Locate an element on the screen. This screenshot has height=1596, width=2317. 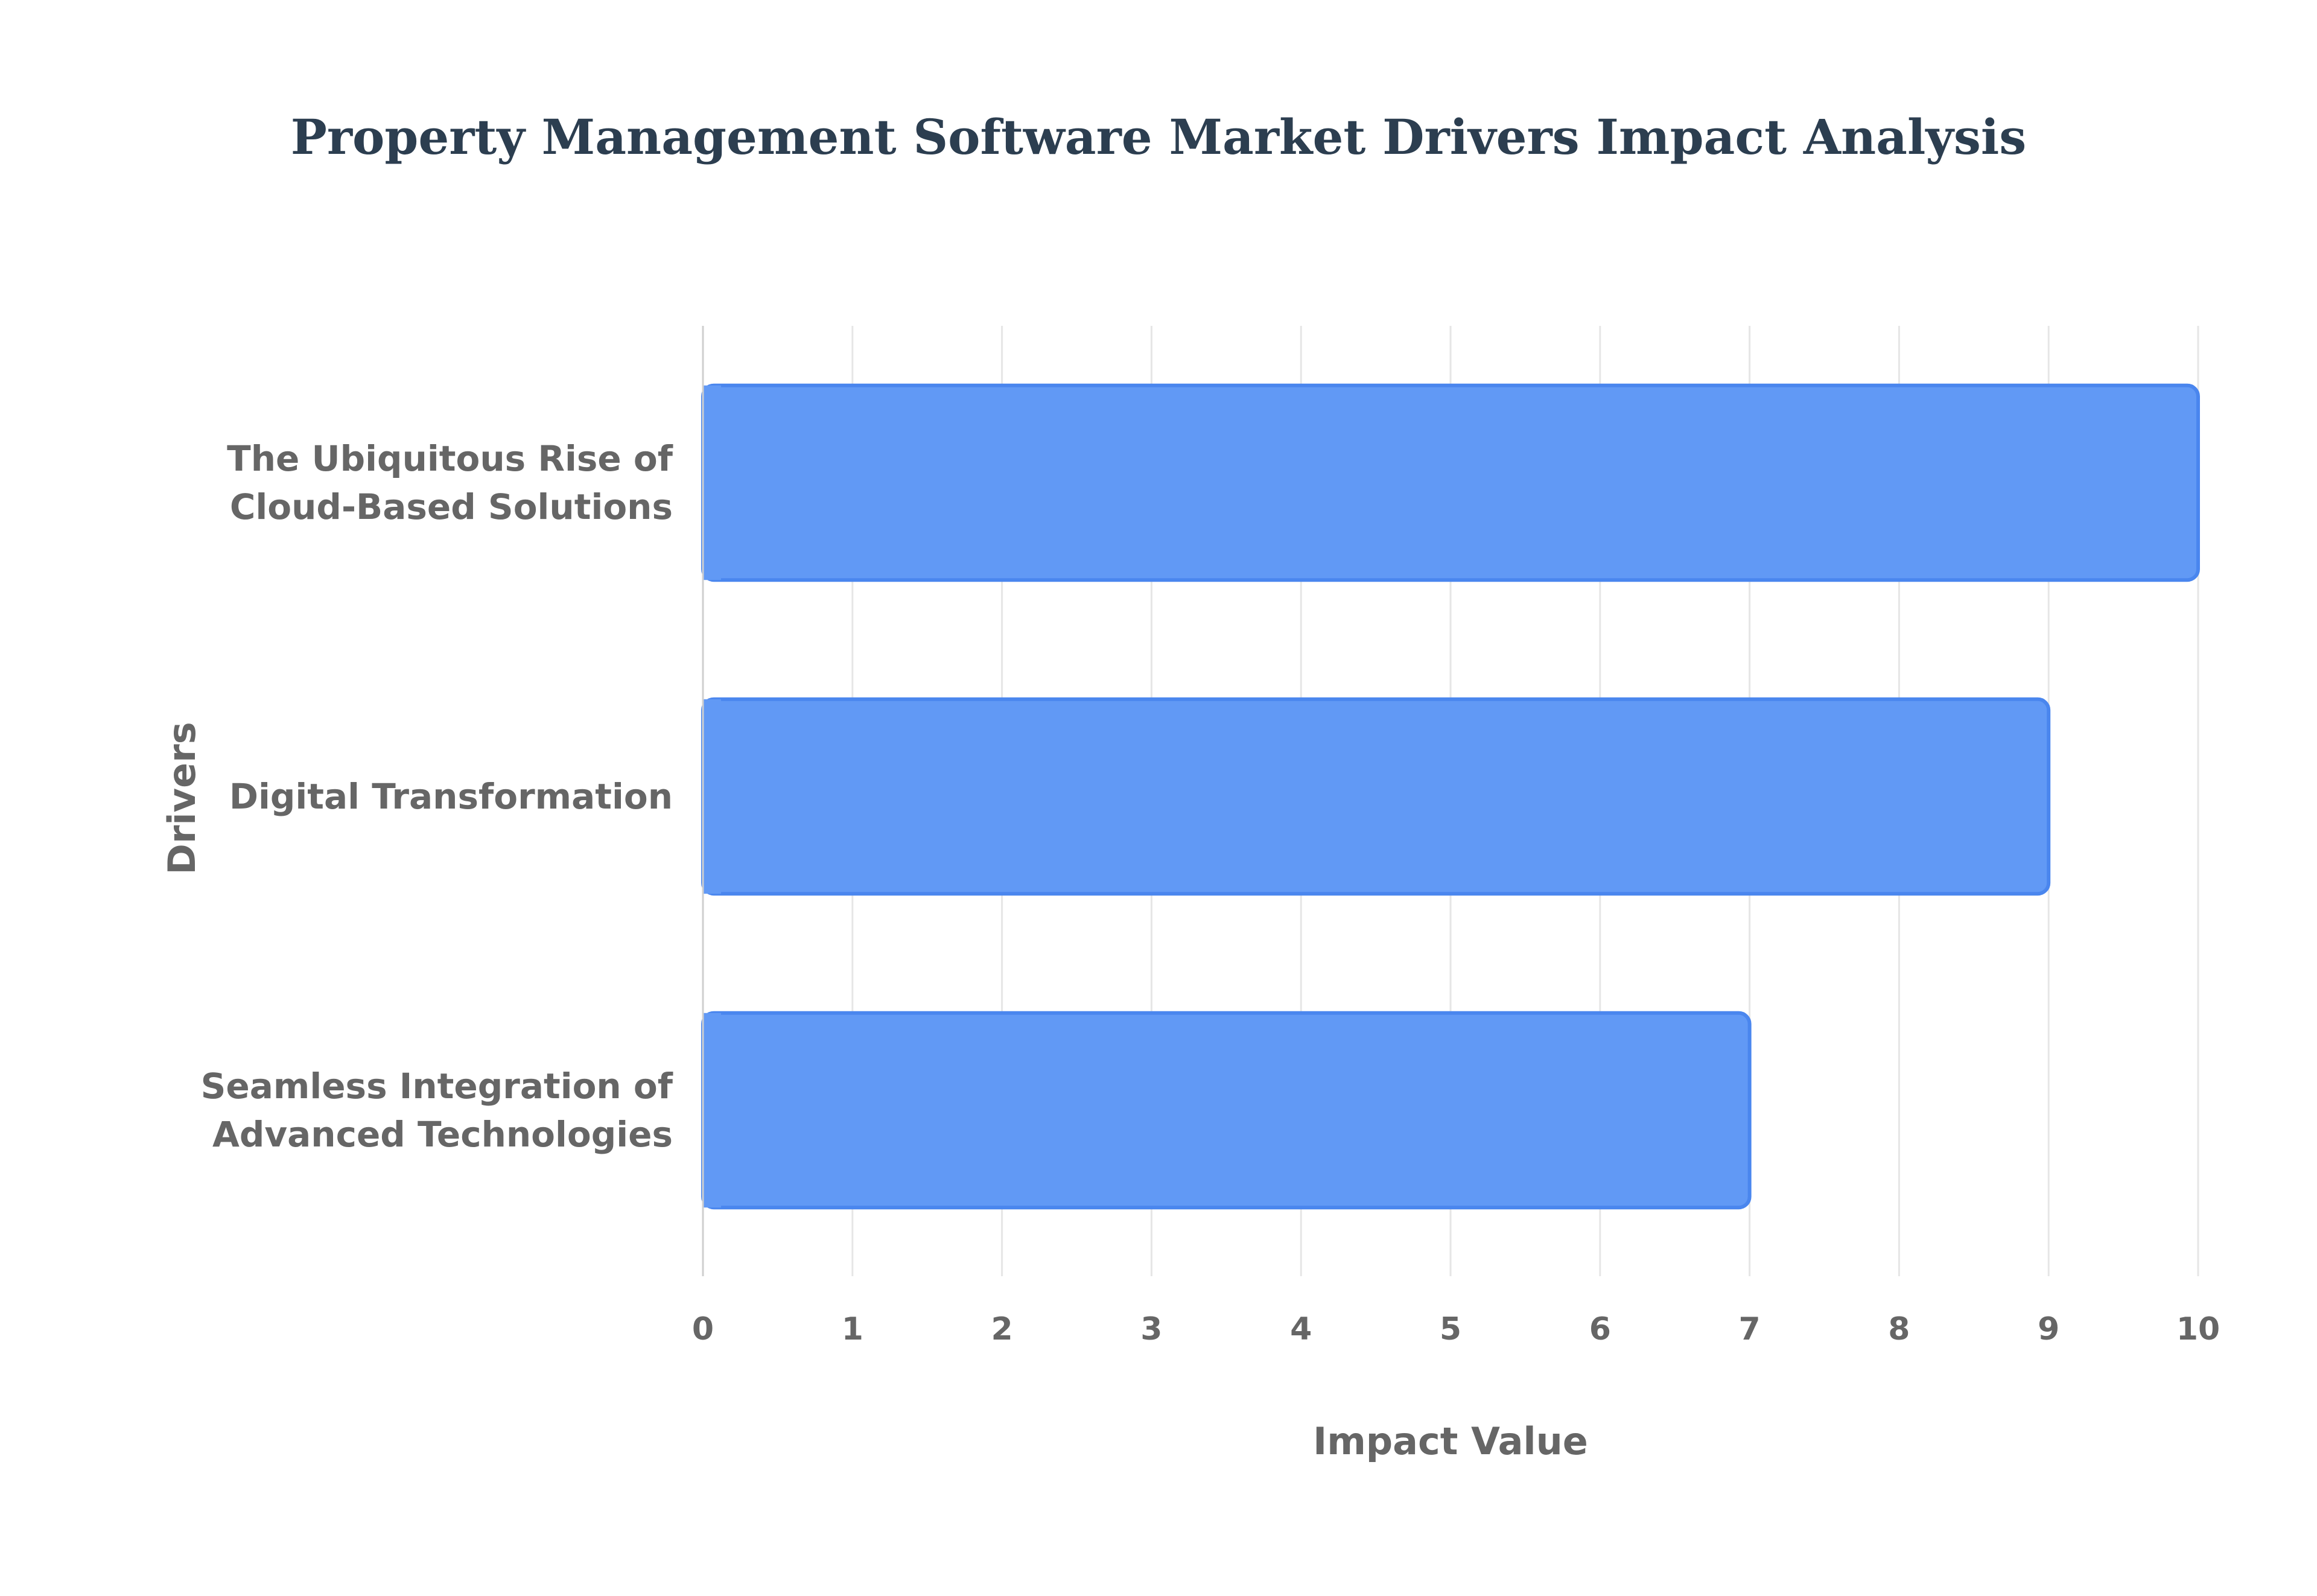
x-tick-label: 9 is located at coordinates (2048, 1329).